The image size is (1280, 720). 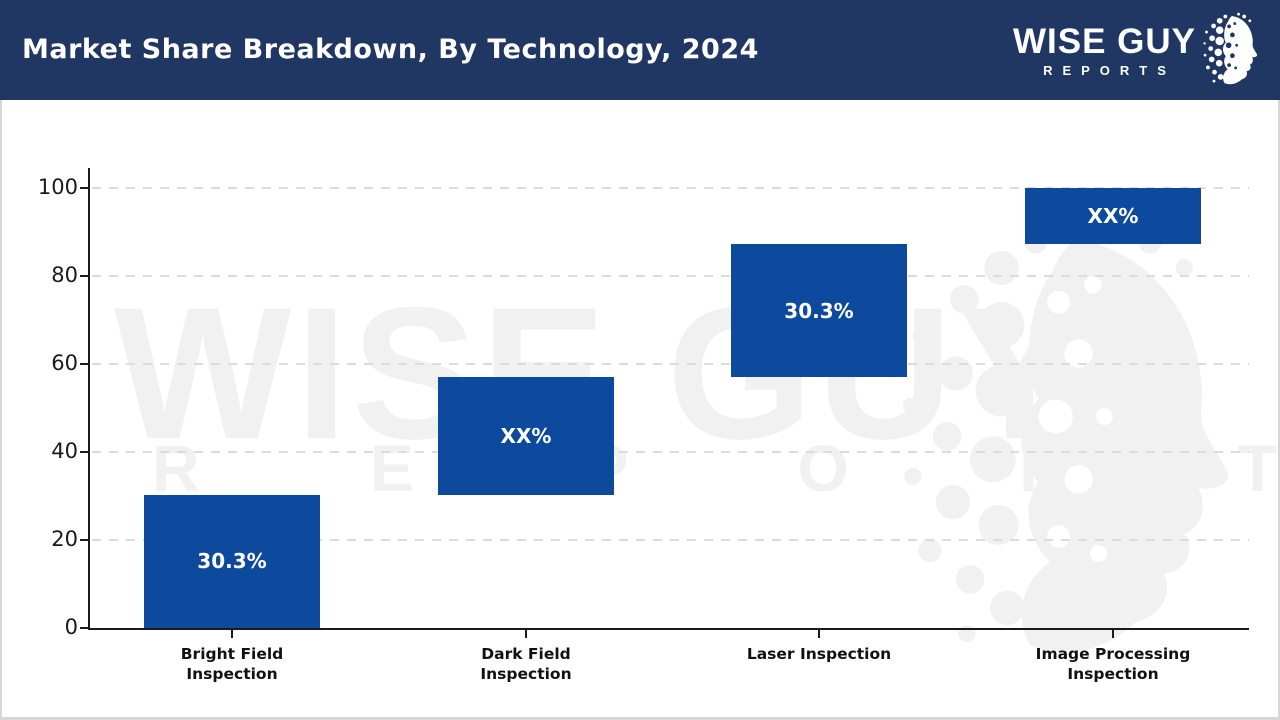 I want to click on category-label-2: Dark Field Inspection, so click(x=526, y=664).